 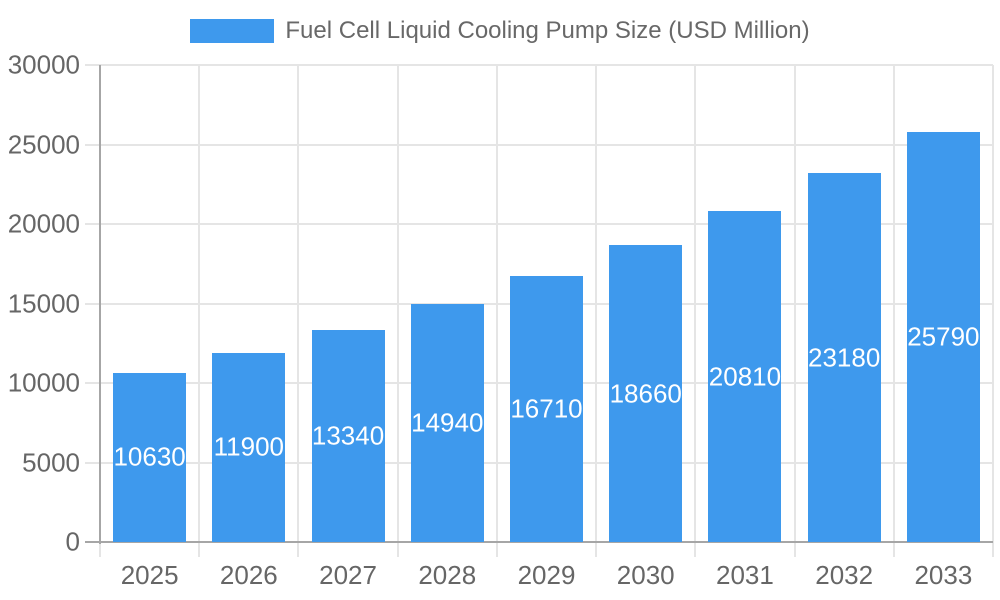 What do you see at coordinates (745, 575) in the screenshot?
I see `x-tick-label: 2031` at bounding box center [745, 575].